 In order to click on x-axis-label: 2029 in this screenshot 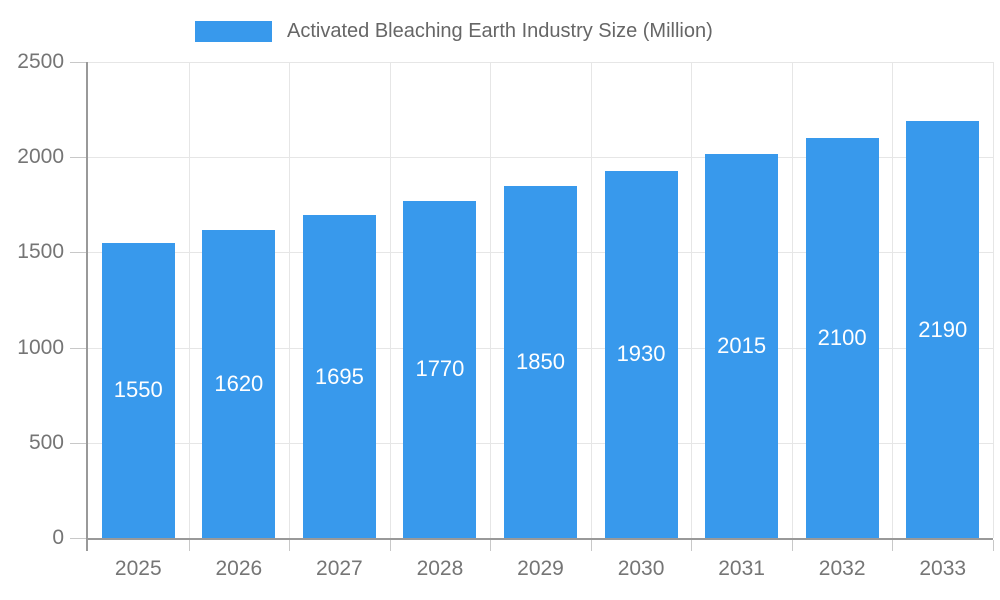, I will do `click(540, 568)`.